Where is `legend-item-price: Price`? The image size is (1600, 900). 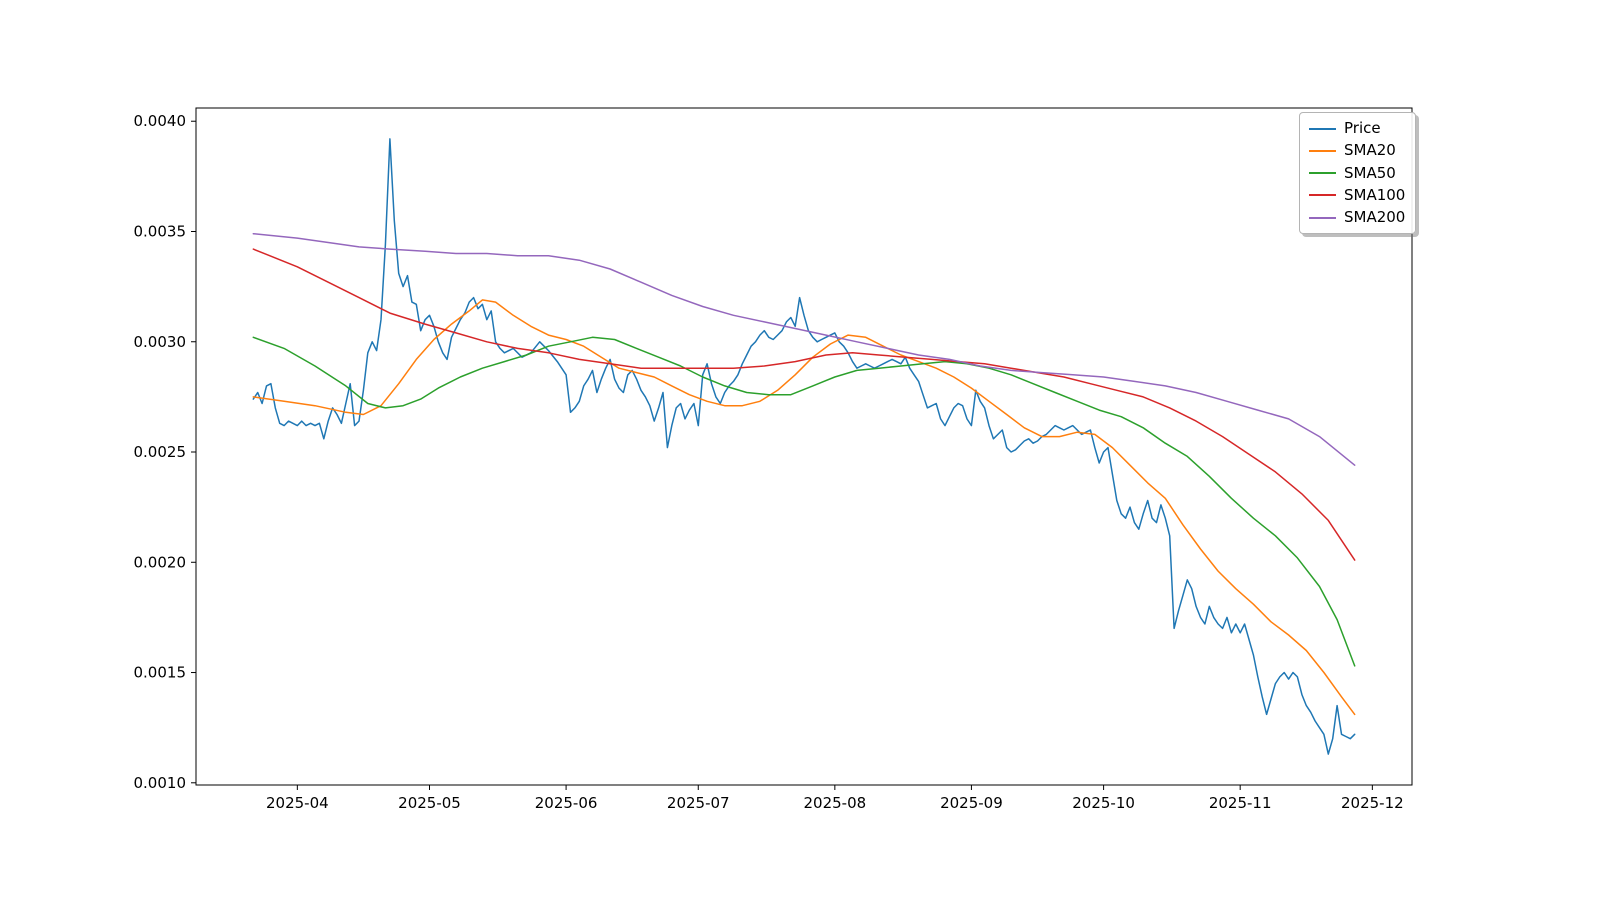 legend-item-price: Price is located at coordinates (1357, 128).